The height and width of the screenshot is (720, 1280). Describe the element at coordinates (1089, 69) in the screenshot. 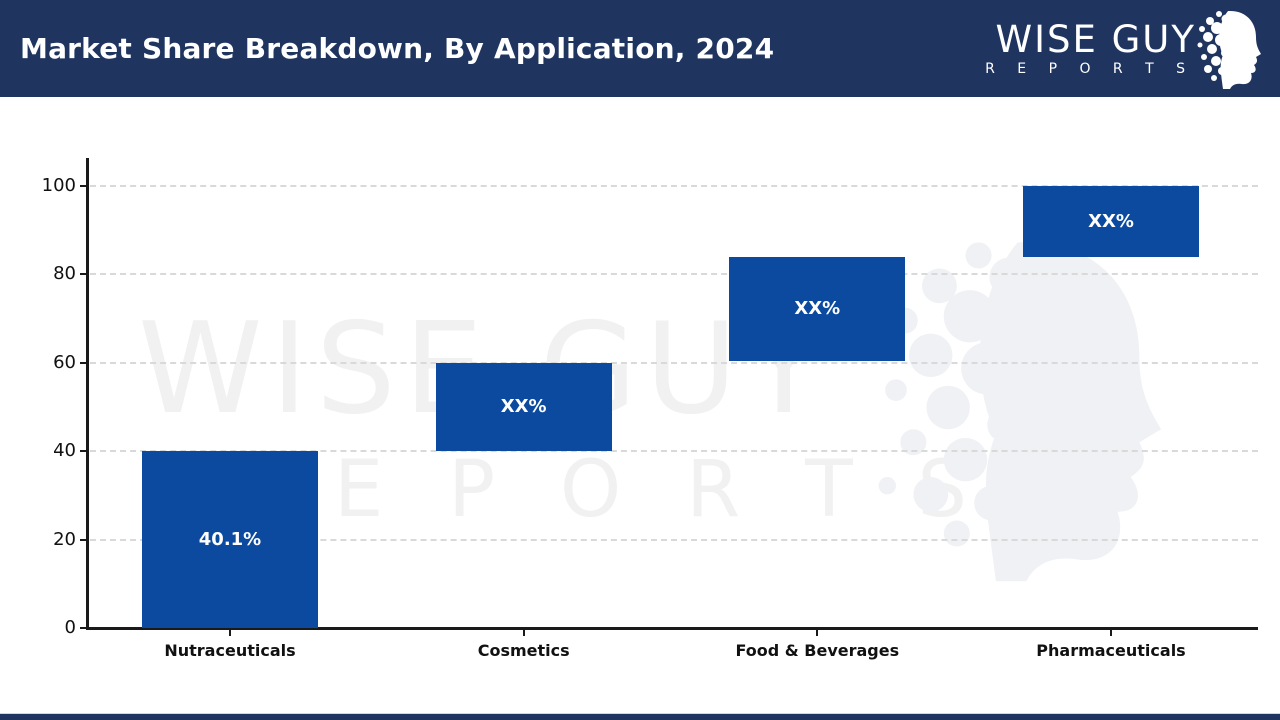

I see `logo-wordmark-line2: R E P O R T S` at that location.